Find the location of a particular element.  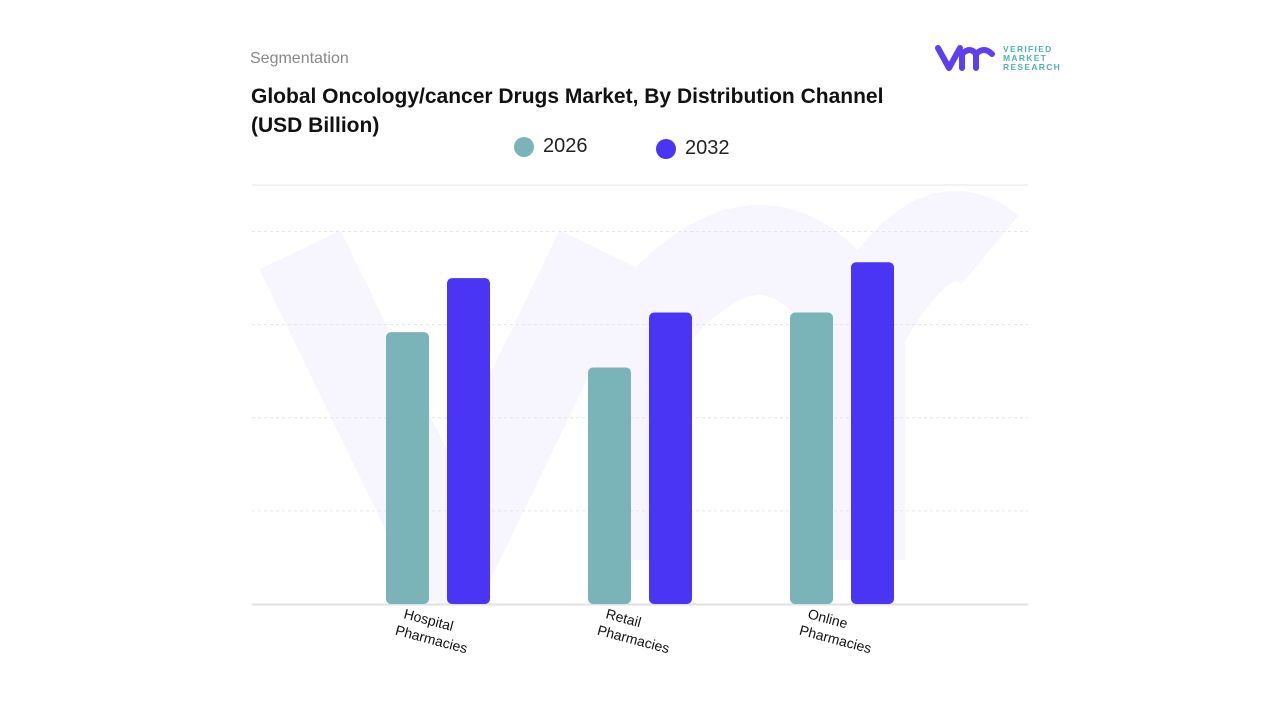

bar-2032-online-pharmacies is located at coordinates (872, 433).